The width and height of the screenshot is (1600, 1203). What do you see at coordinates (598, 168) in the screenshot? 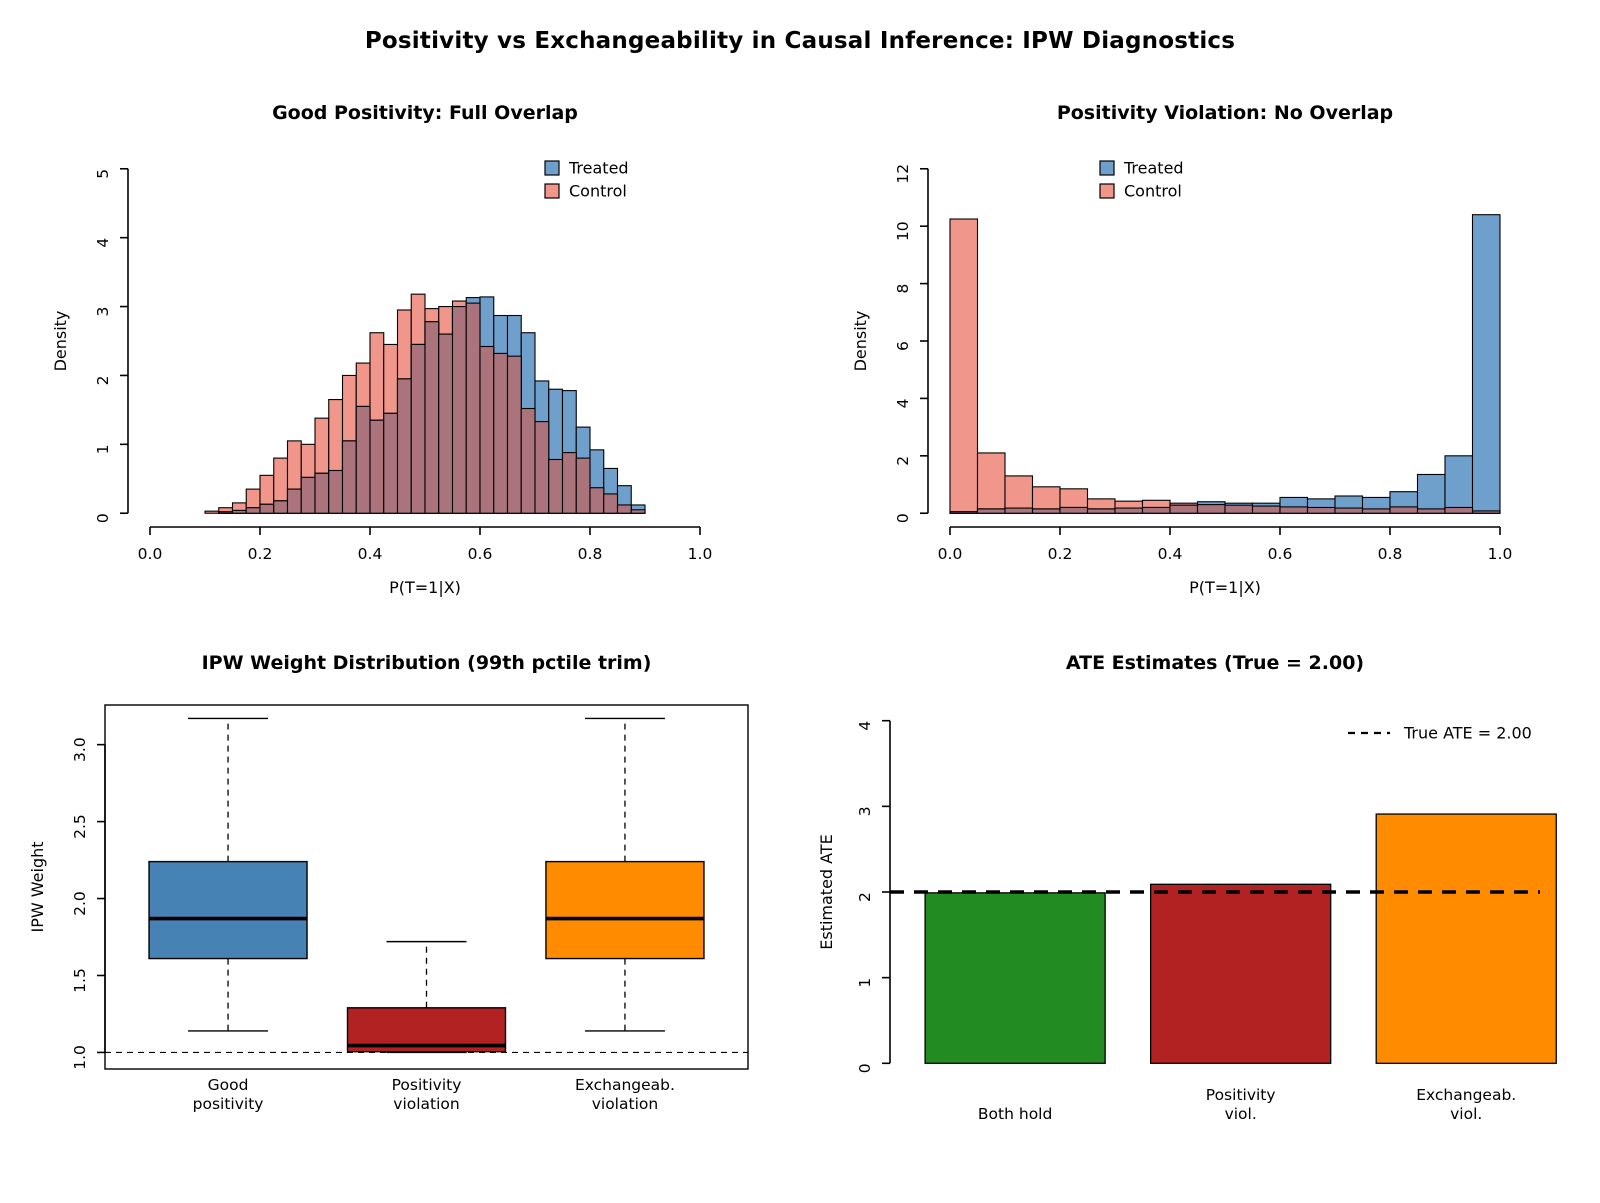
I see `legend-label: Treated` at bounding box center [598, 168].